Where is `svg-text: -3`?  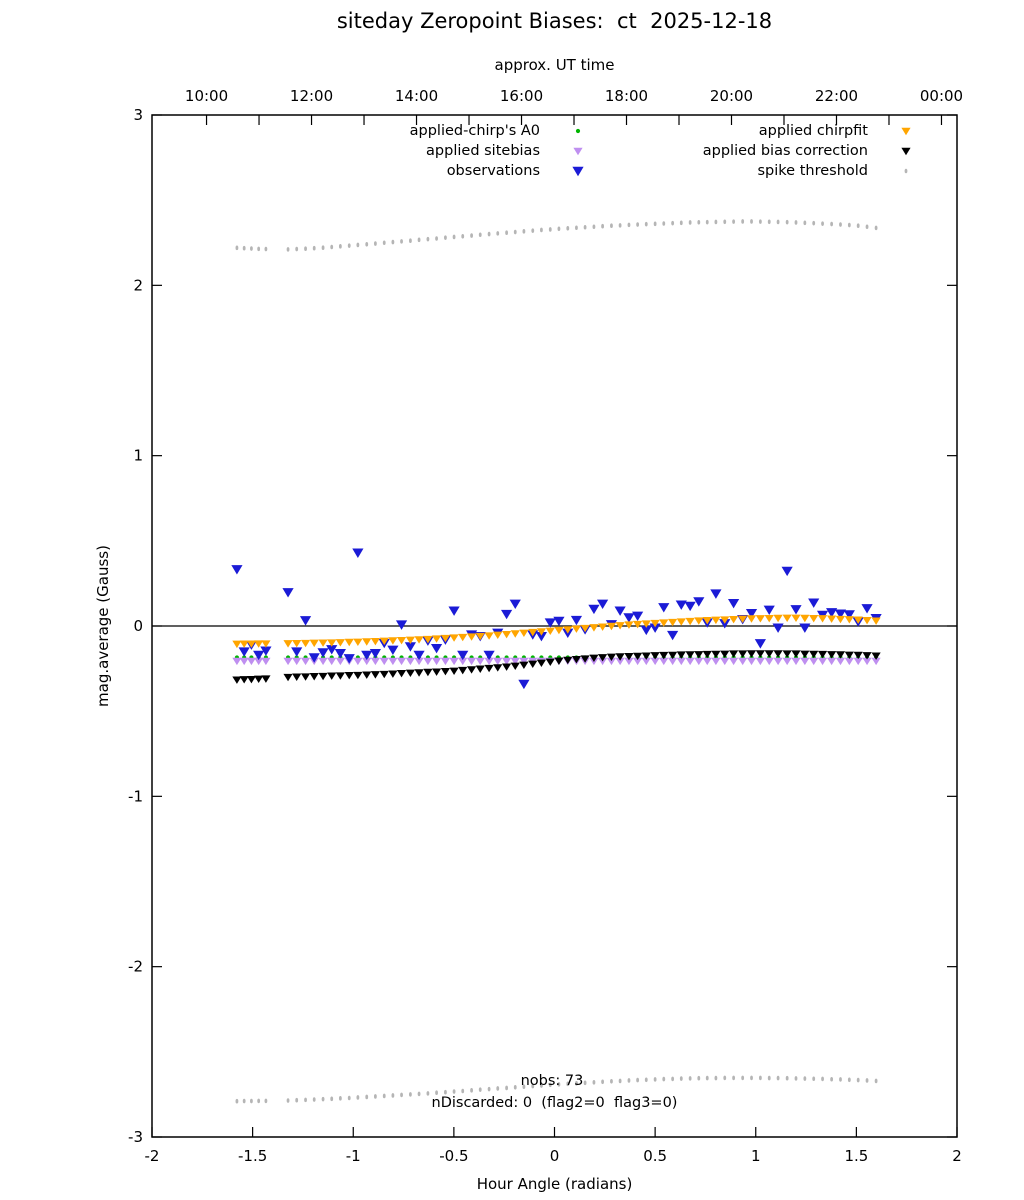
svg-text: -3 is located at coordinates (135, 1137).